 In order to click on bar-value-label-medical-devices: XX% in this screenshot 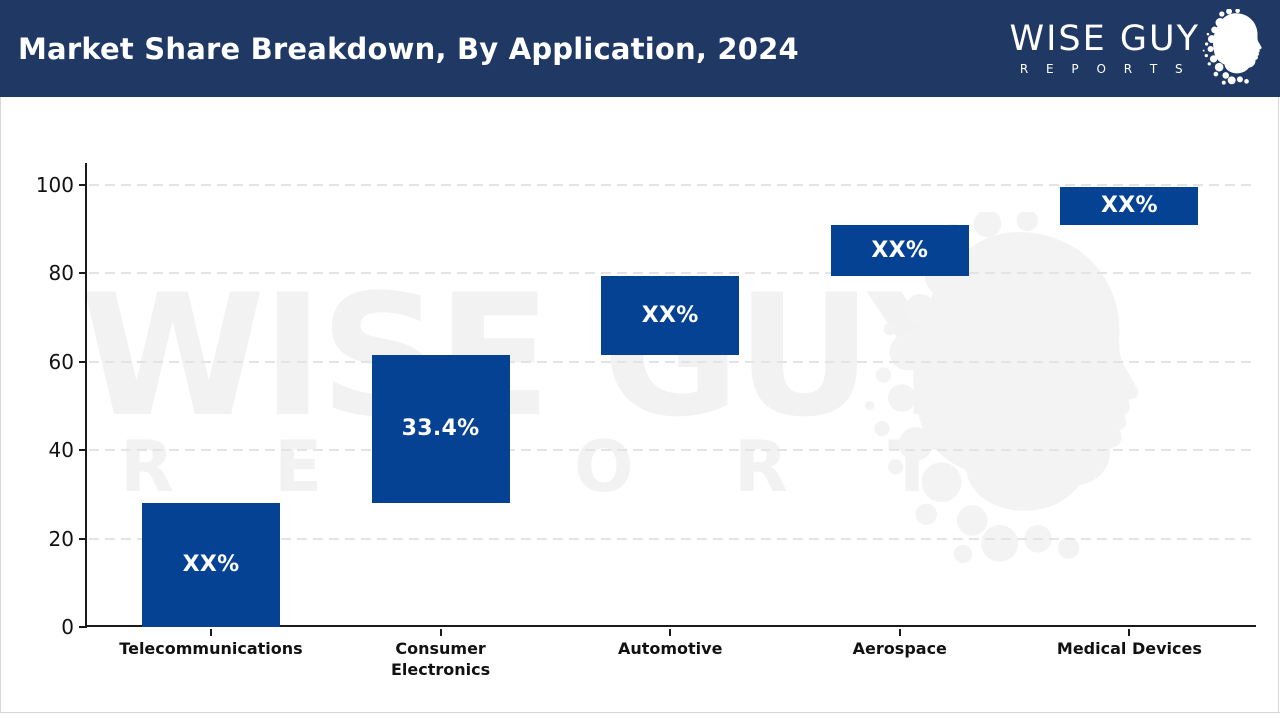, I will do `click(1129, 206)`.